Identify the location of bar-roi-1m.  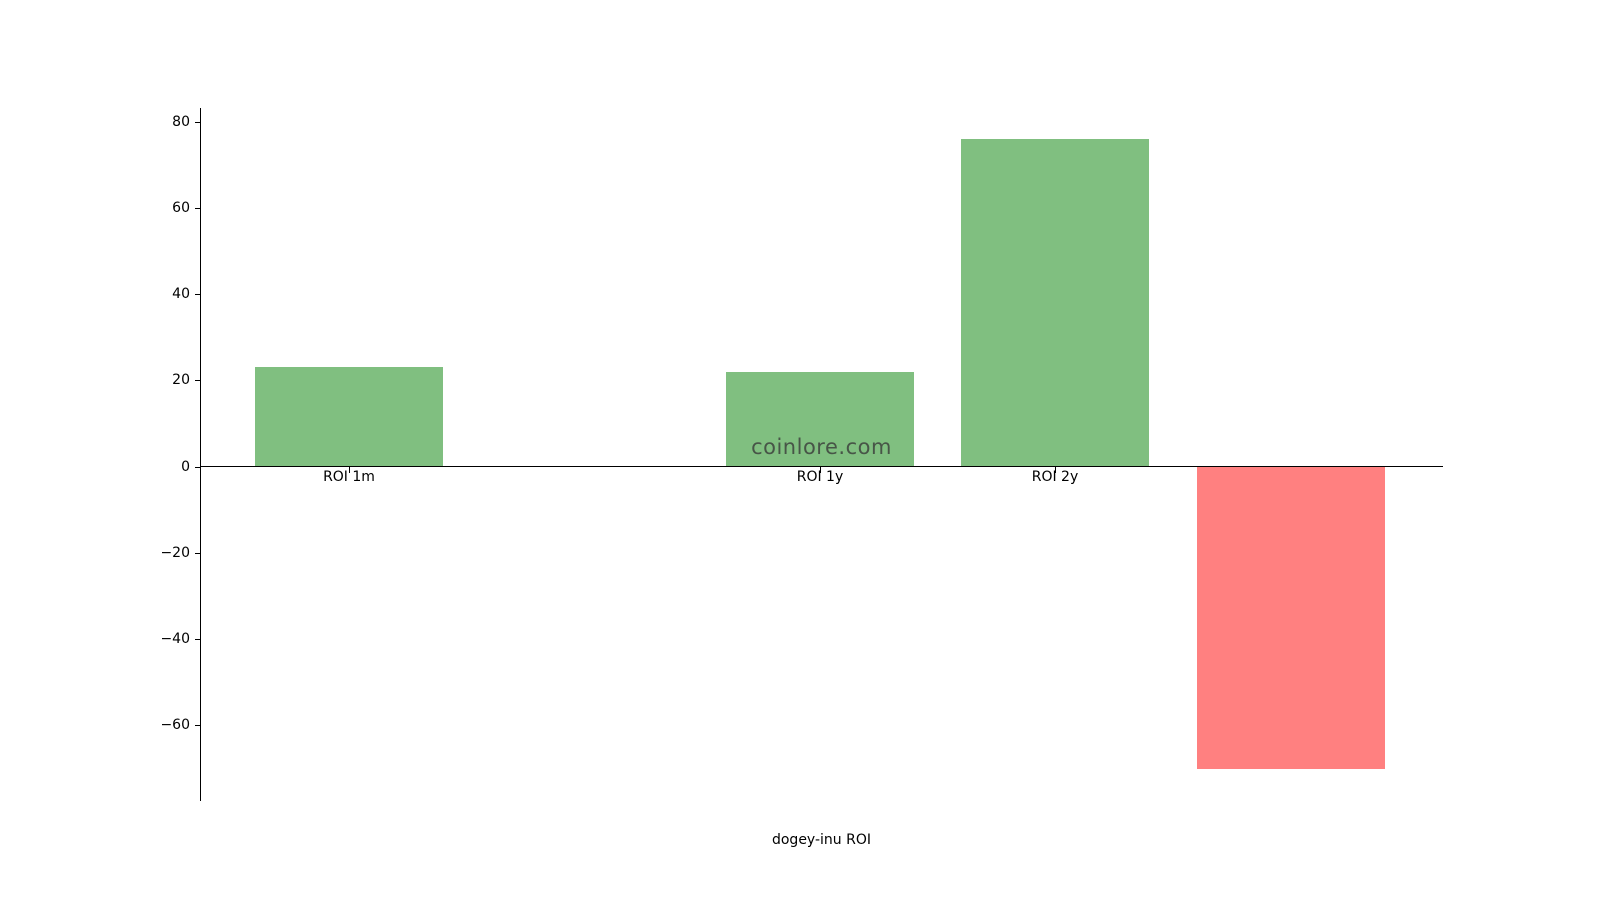
(349, 416).